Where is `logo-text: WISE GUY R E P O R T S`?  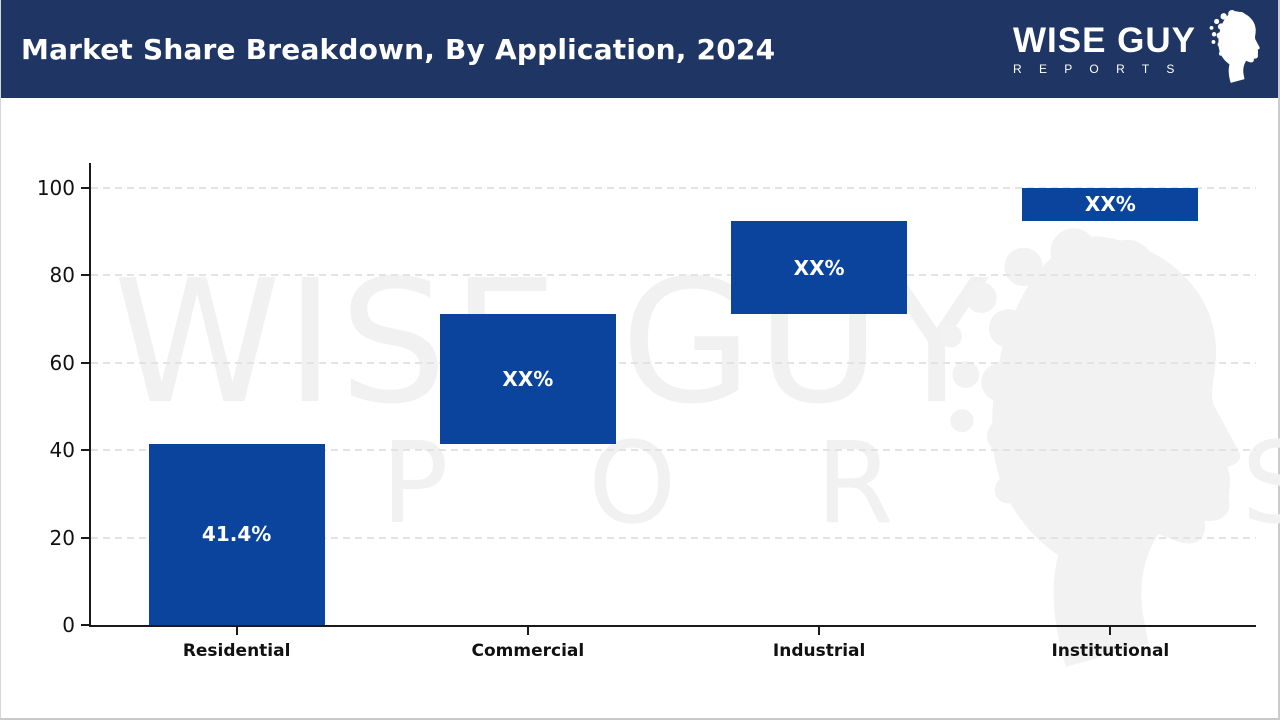 logo-text: WISE GUY R E P O R T S is located at coordinates (1104, 49).